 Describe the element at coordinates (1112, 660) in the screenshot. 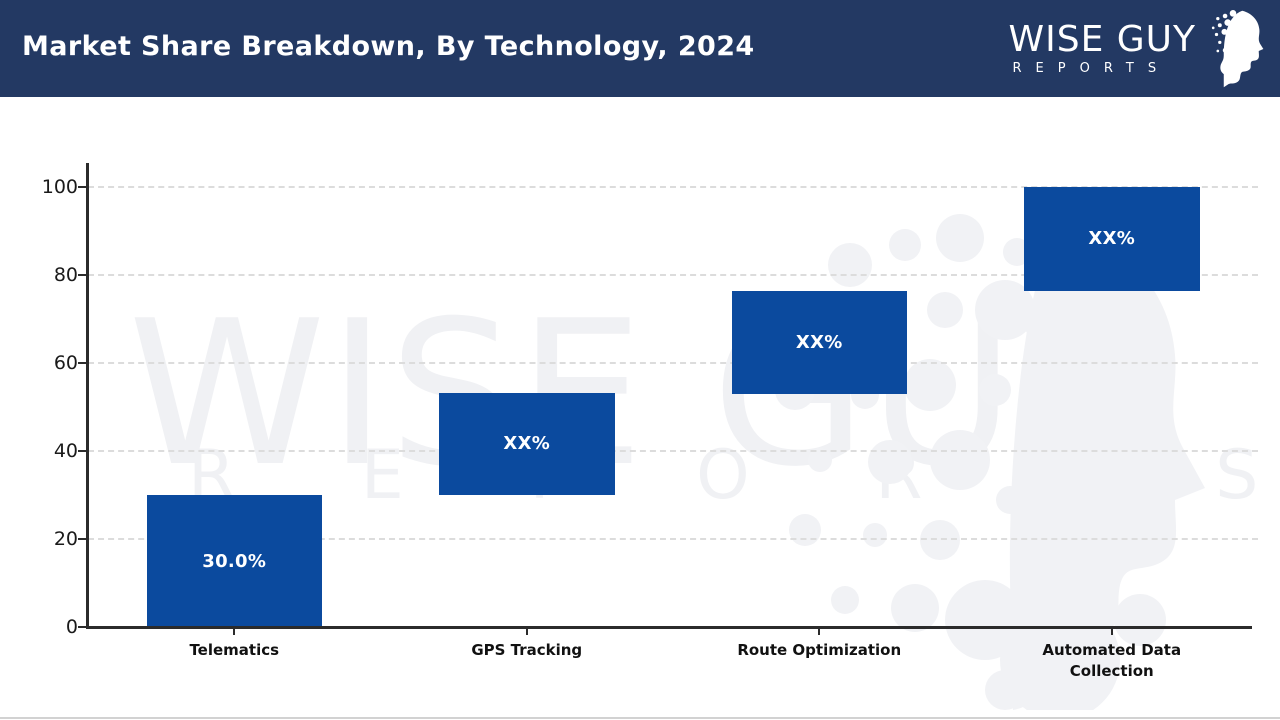

I see `x-category-label: Automated Data Collection` at that location.